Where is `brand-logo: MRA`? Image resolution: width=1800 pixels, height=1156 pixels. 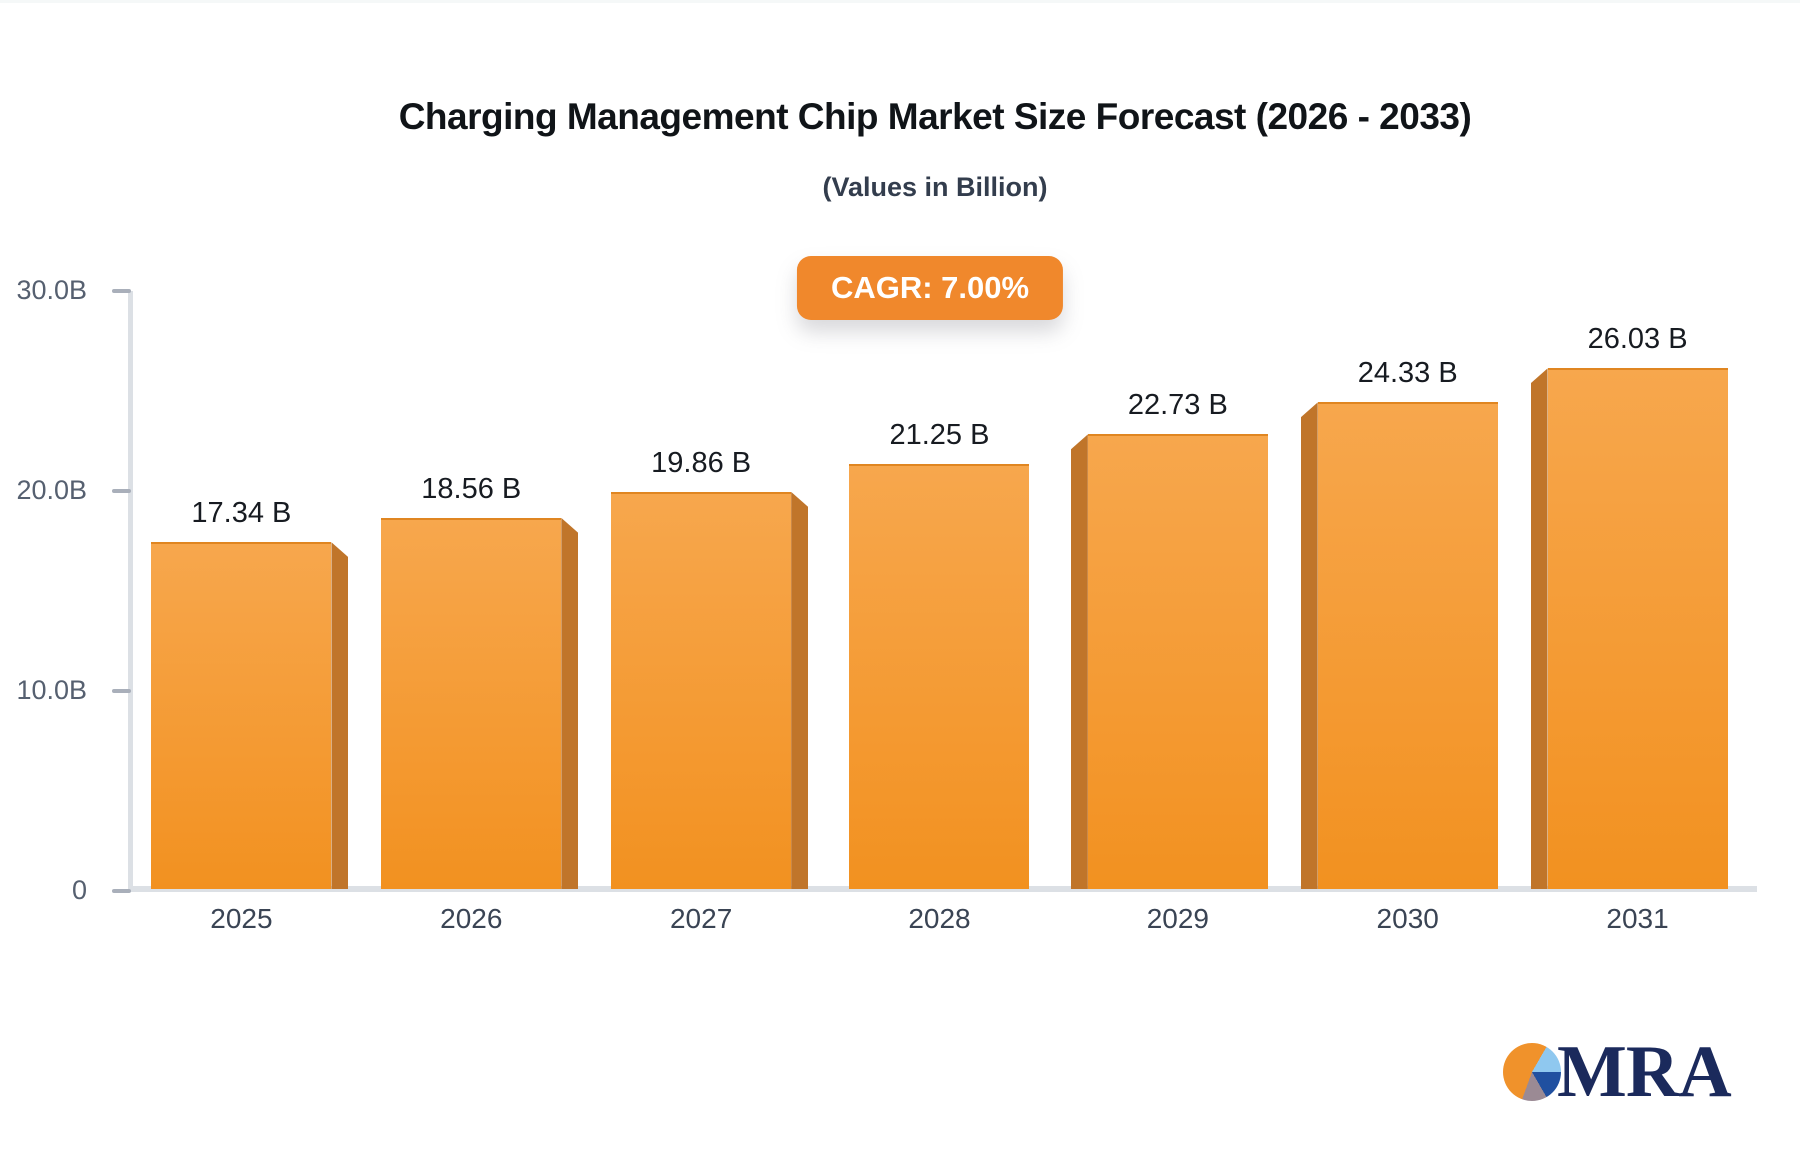
brand-logo: MRA is located at coordinates (1617, 1072).